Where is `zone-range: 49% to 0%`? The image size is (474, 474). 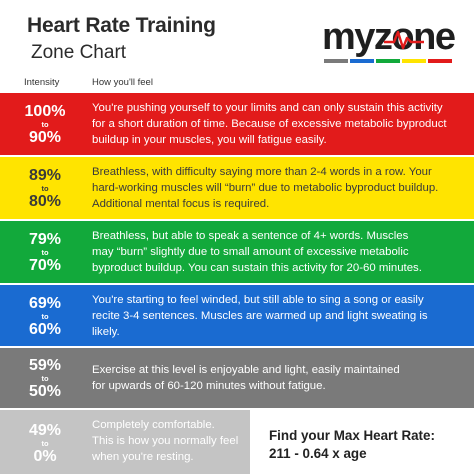 zone-range: 49% to 0% is located at coordinates (45, 443).